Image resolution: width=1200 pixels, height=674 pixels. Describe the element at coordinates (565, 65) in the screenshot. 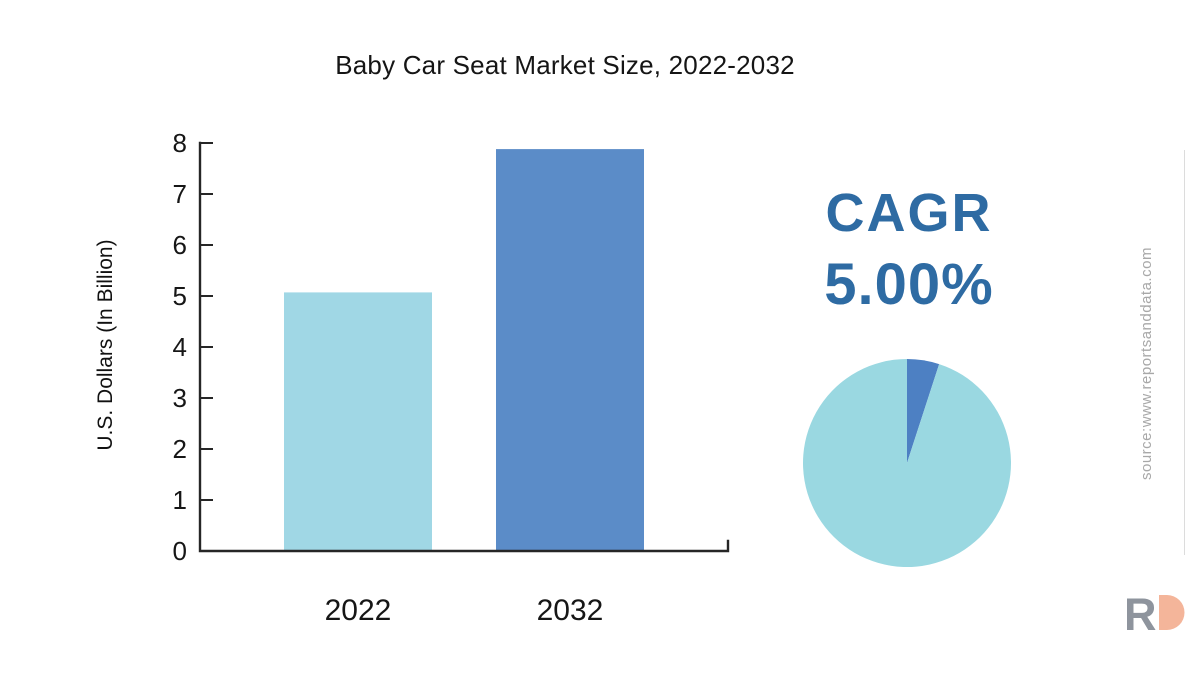

I see `chart-title: Baby Car Seat Market Size, 2022-2032` at that location.